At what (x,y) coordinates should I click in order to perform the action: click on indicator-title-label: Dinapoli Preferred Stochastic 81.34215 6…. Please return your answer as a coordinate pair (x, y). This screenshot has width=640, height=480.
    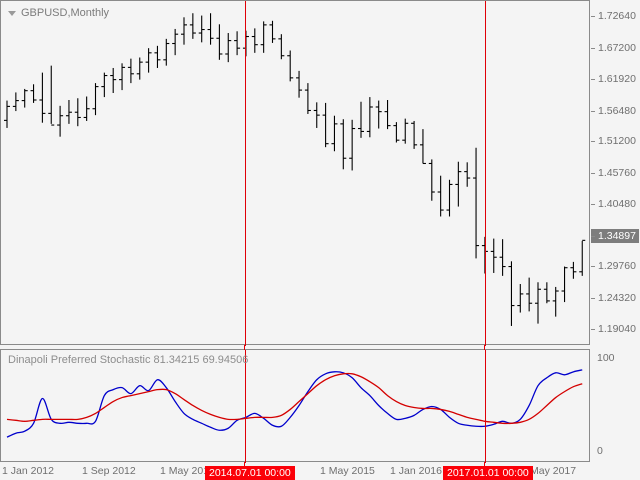
    Looking at the image, I should click on (128, 360).